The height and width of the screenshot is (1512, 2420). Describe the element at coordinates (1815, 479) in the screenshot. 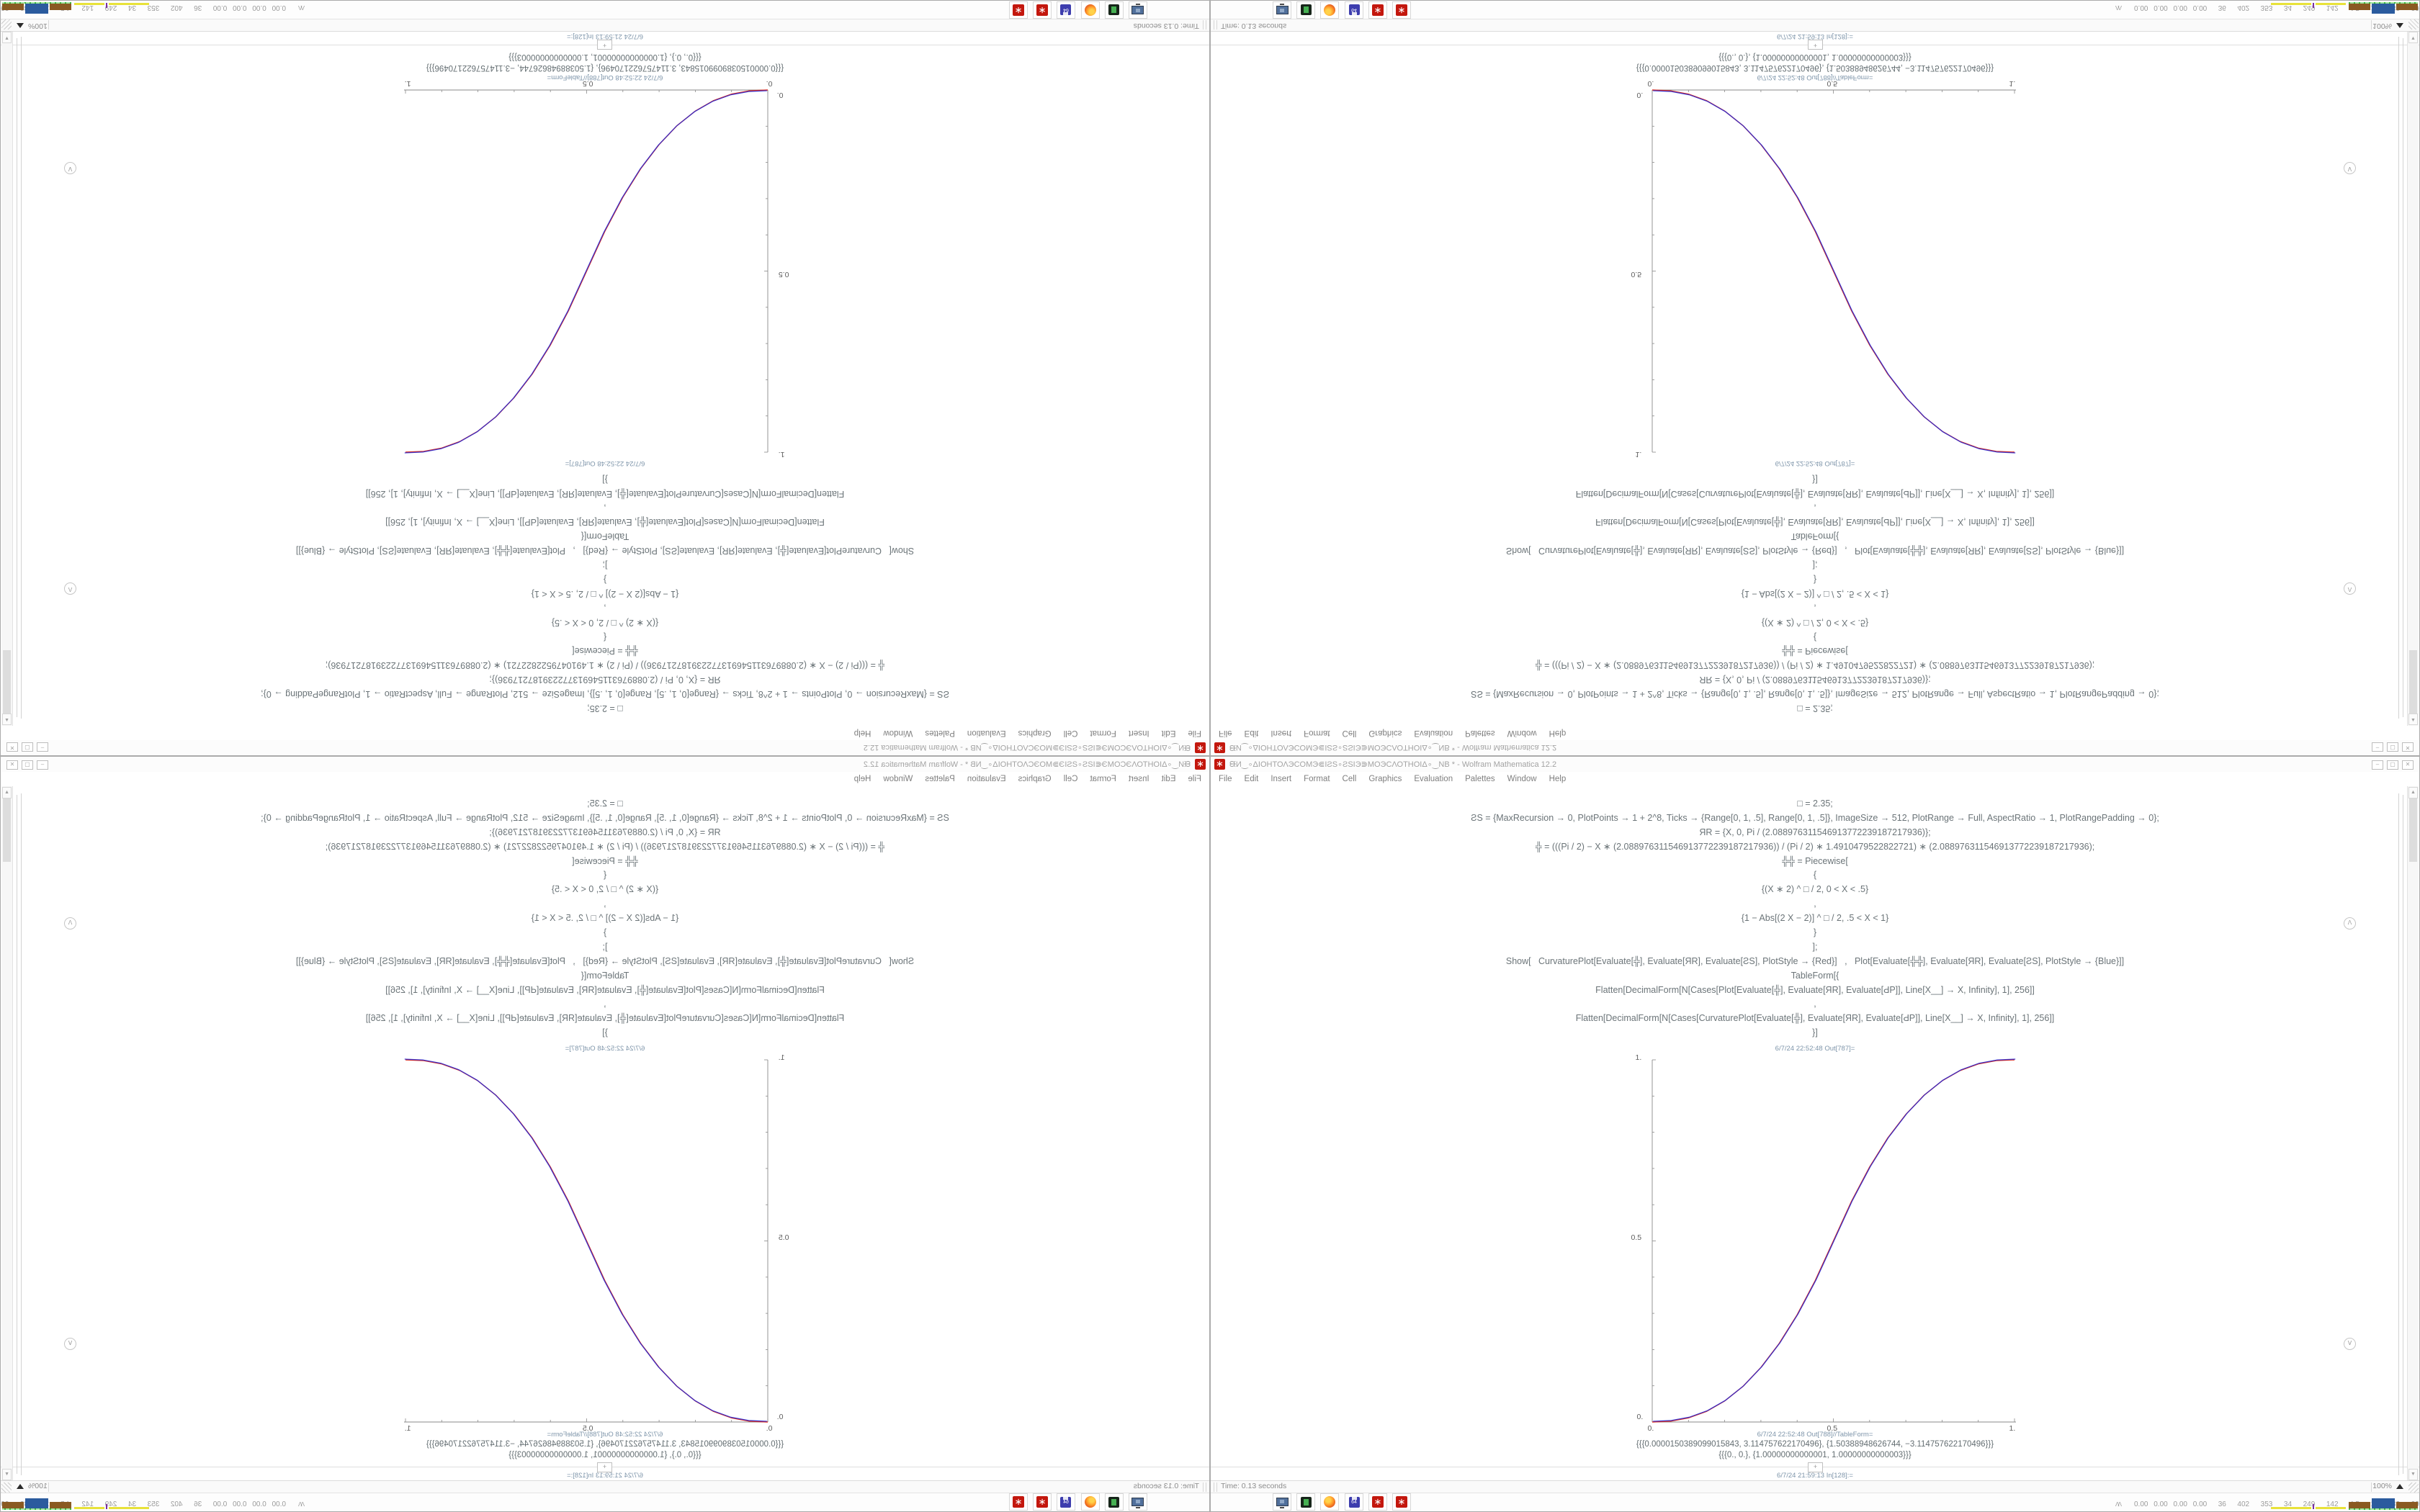

I see `code-line: }]` at that location.